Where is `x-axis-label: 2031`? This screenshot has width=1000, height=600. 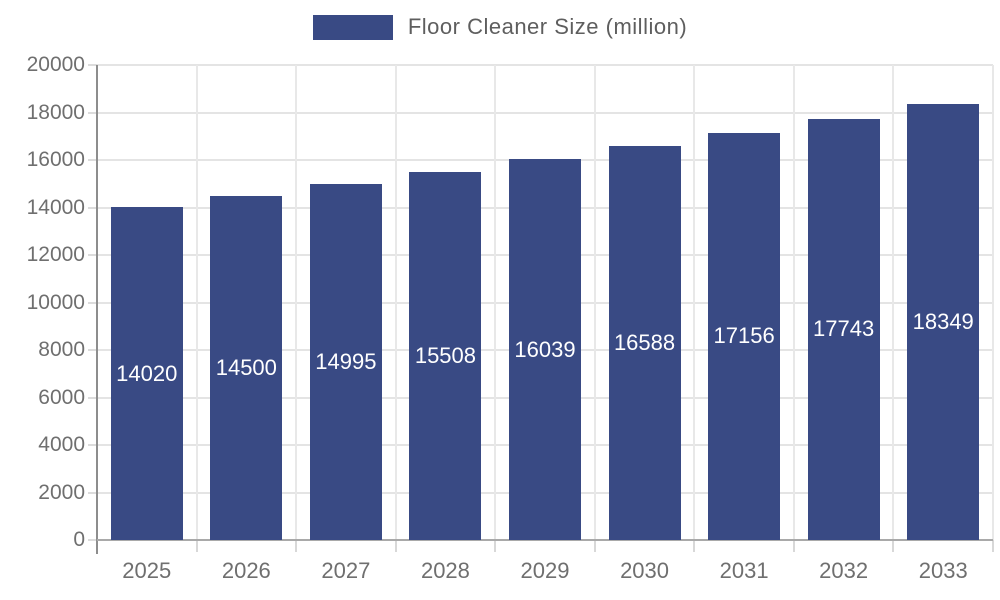 x-axis-label: 2031 is located at coordinates (744, 570).